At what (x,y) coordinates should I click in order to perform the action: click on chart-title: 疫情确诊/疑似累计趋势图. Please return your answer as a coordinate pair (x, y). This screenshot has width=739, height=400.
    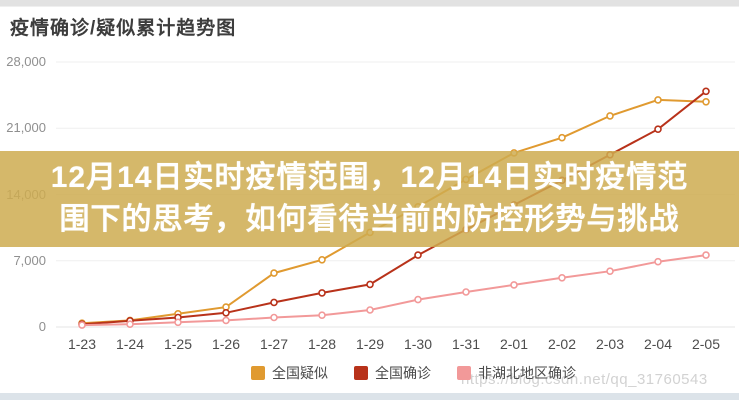
    Looking at the image, I should click on (123, 28).